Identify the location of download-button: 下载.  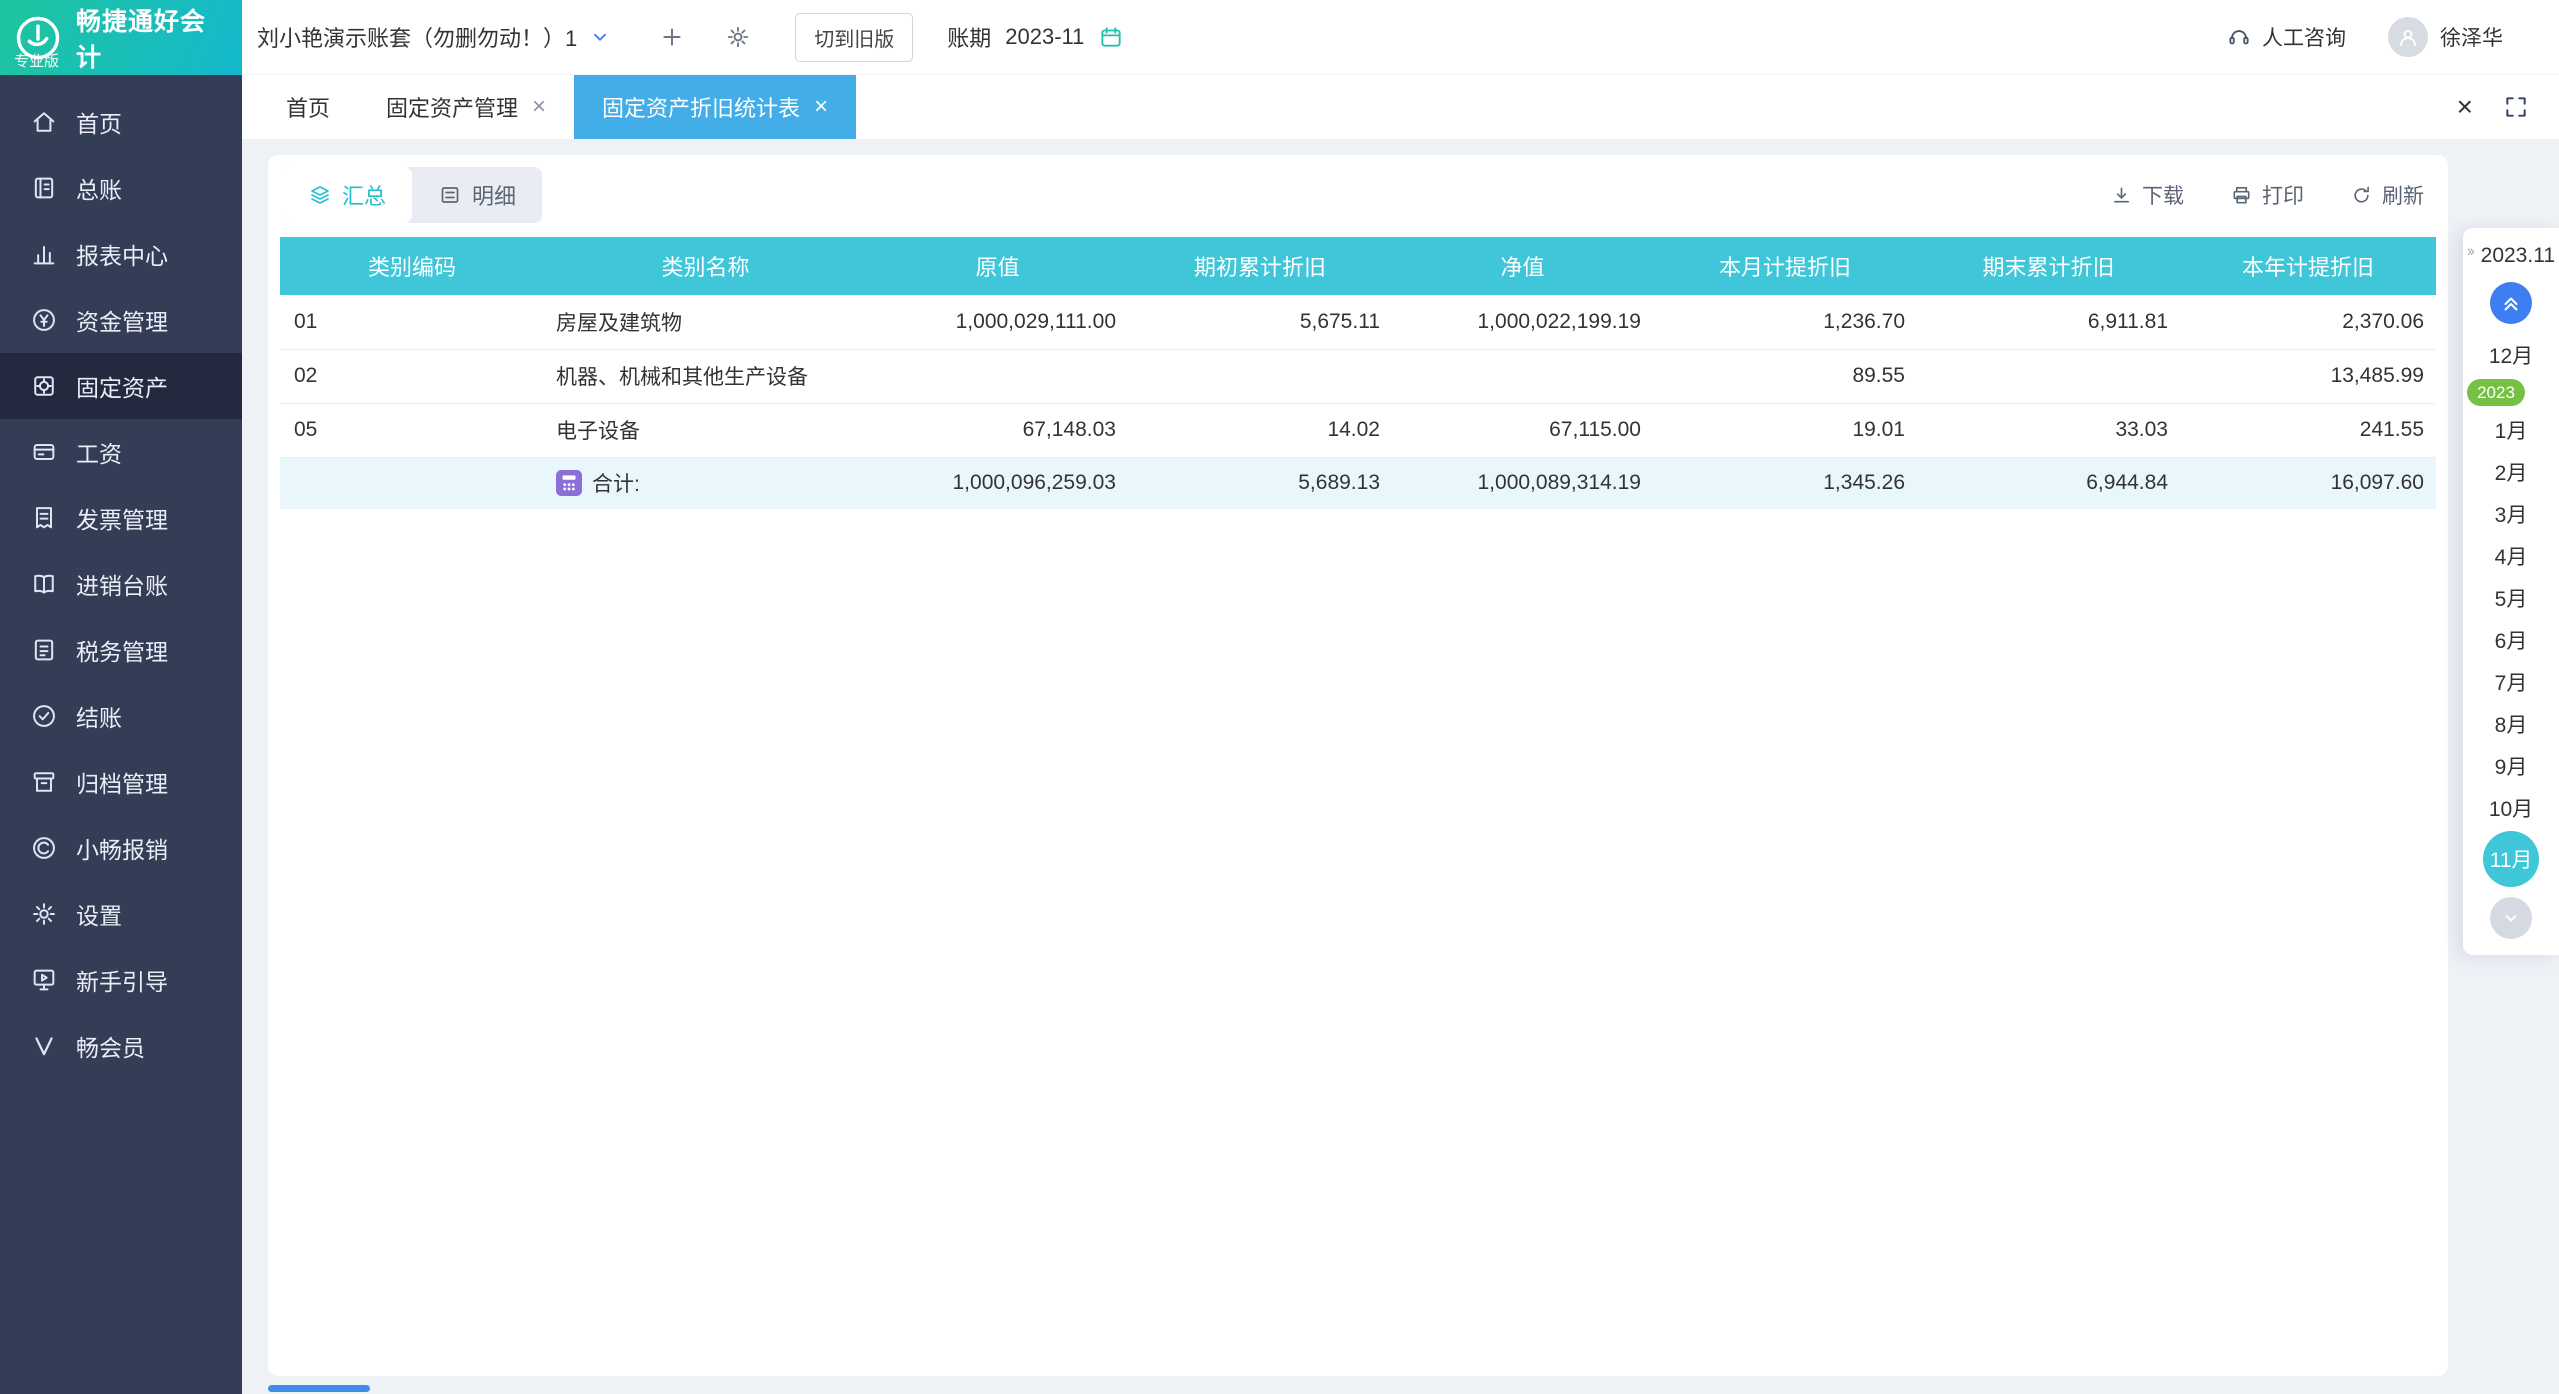
(2147, 195).